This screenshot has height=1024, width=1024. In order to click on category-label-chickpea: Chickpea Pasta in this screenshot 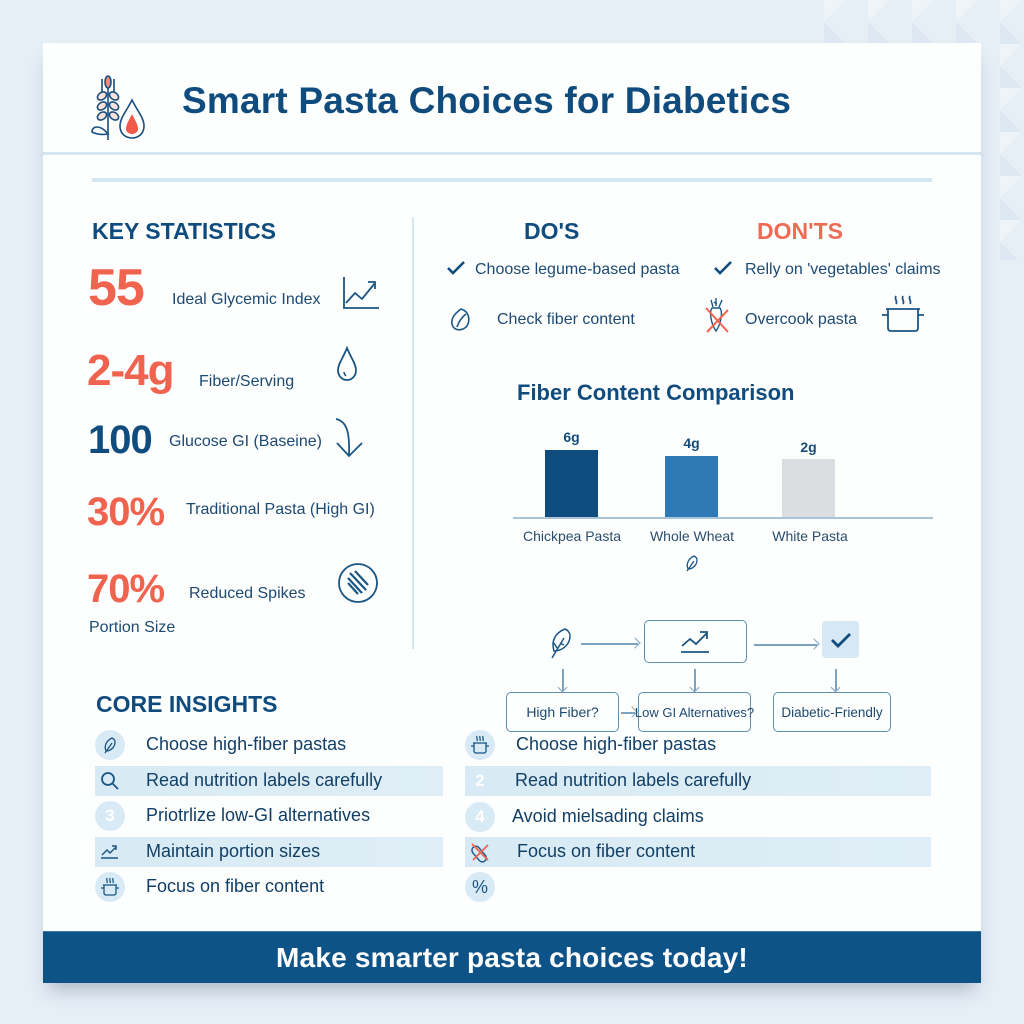, I will do `click(572, 536)`.